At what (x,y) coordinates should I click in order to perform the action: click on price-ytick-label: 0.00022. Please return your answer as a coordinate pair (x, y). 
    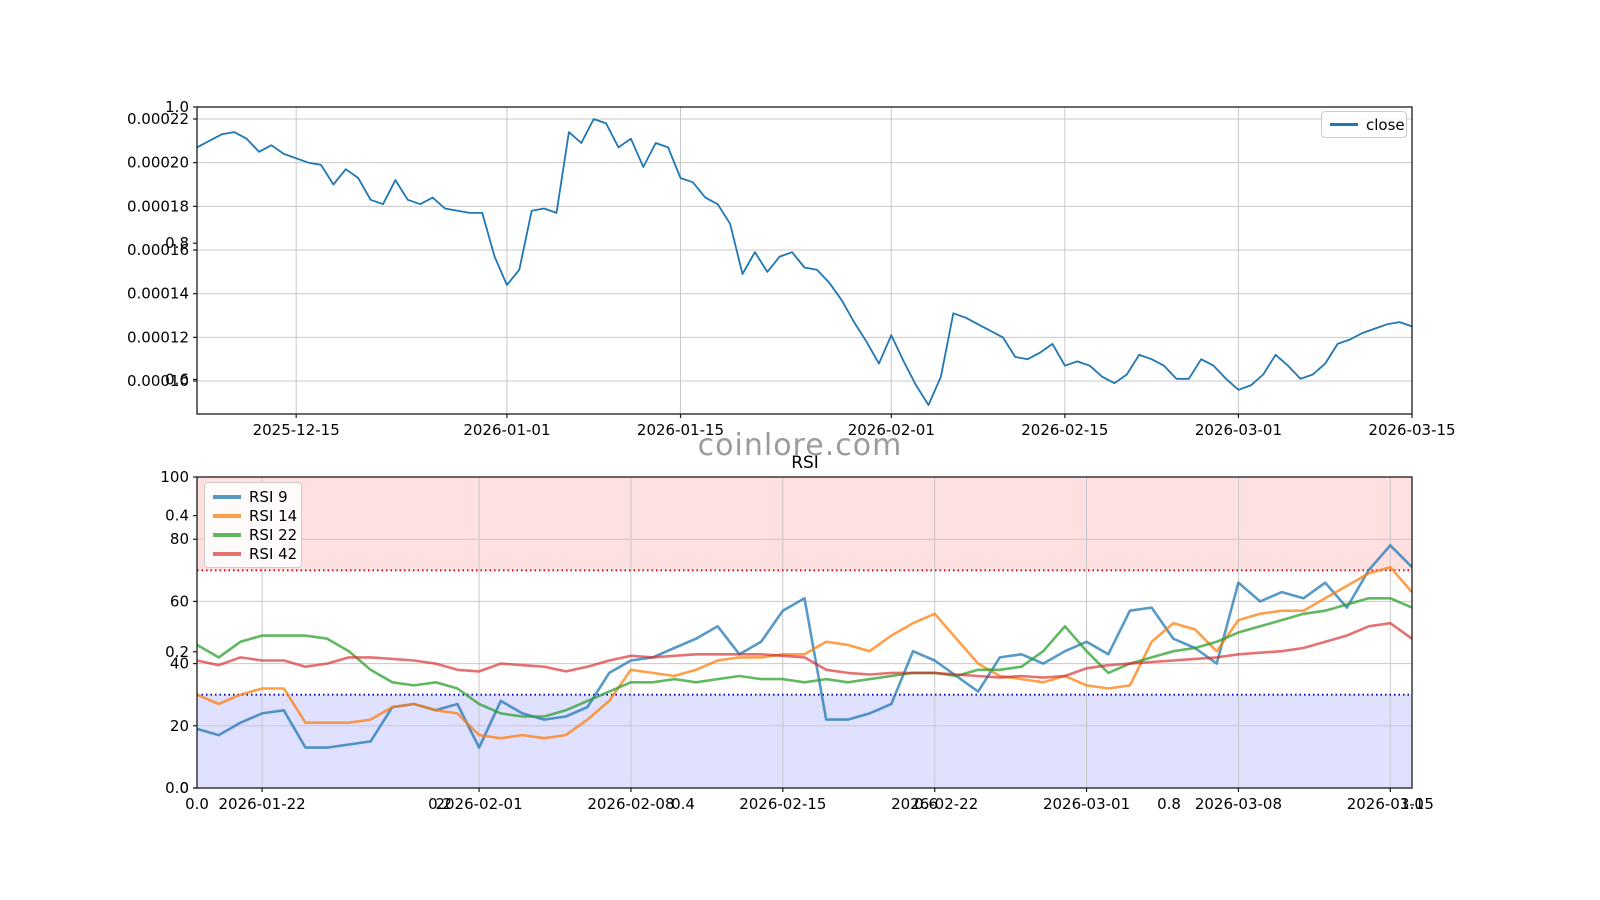
    Looking at the image, I should click on (158, 119).